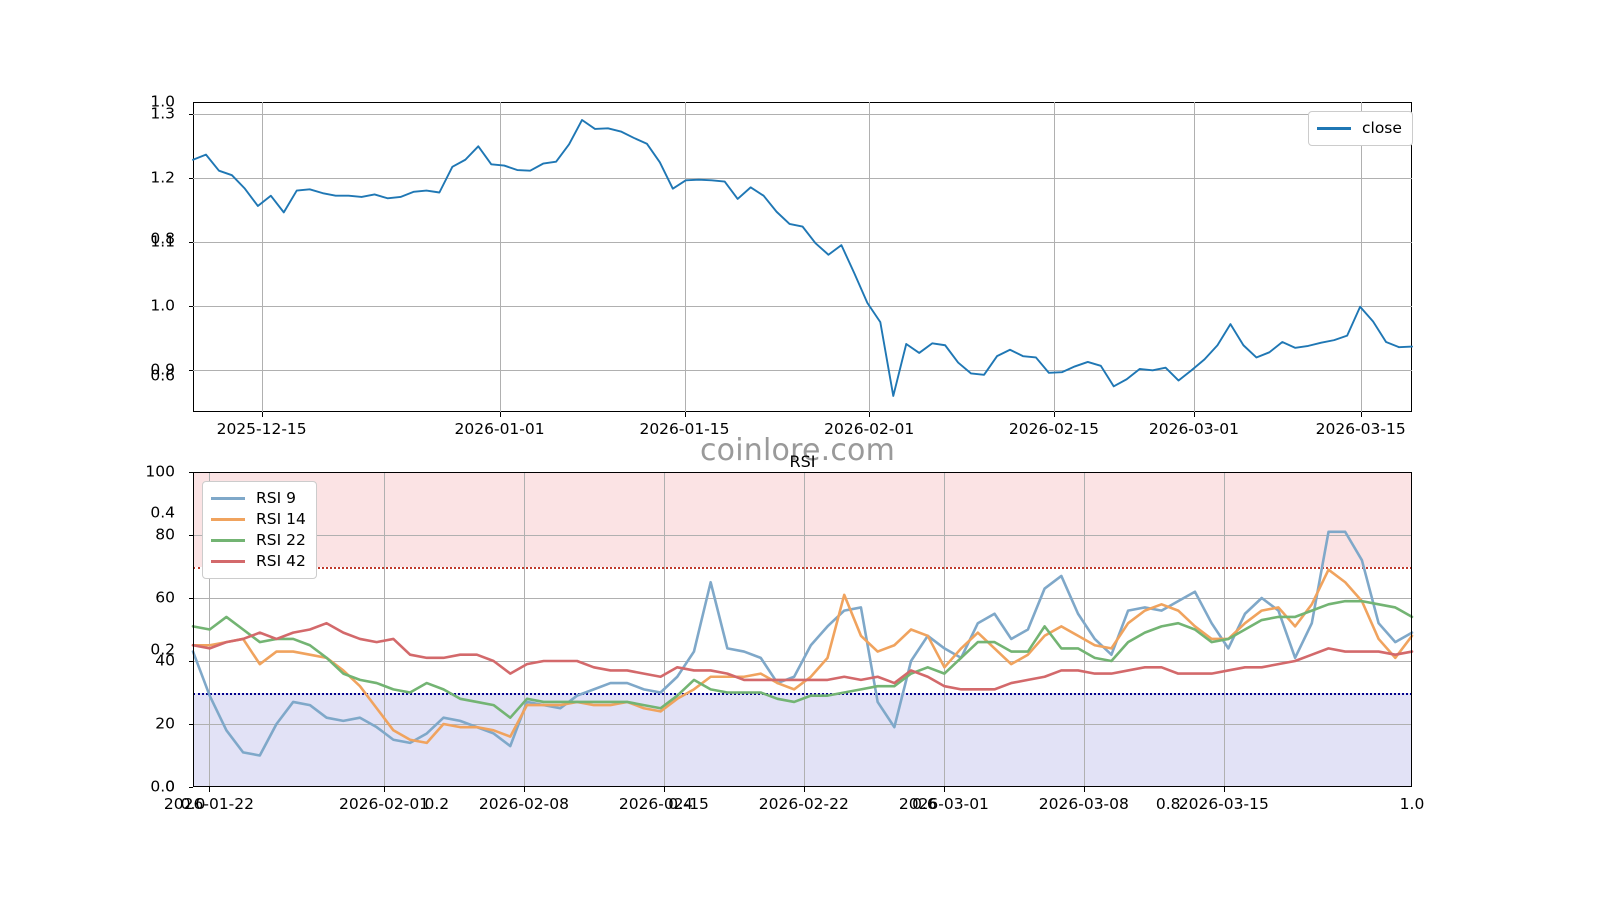  What do you see at coordinates (276, 497) in the screenshot?
I see `legend-label-rsi9: RSI 9` at bounding box center [276, 497].